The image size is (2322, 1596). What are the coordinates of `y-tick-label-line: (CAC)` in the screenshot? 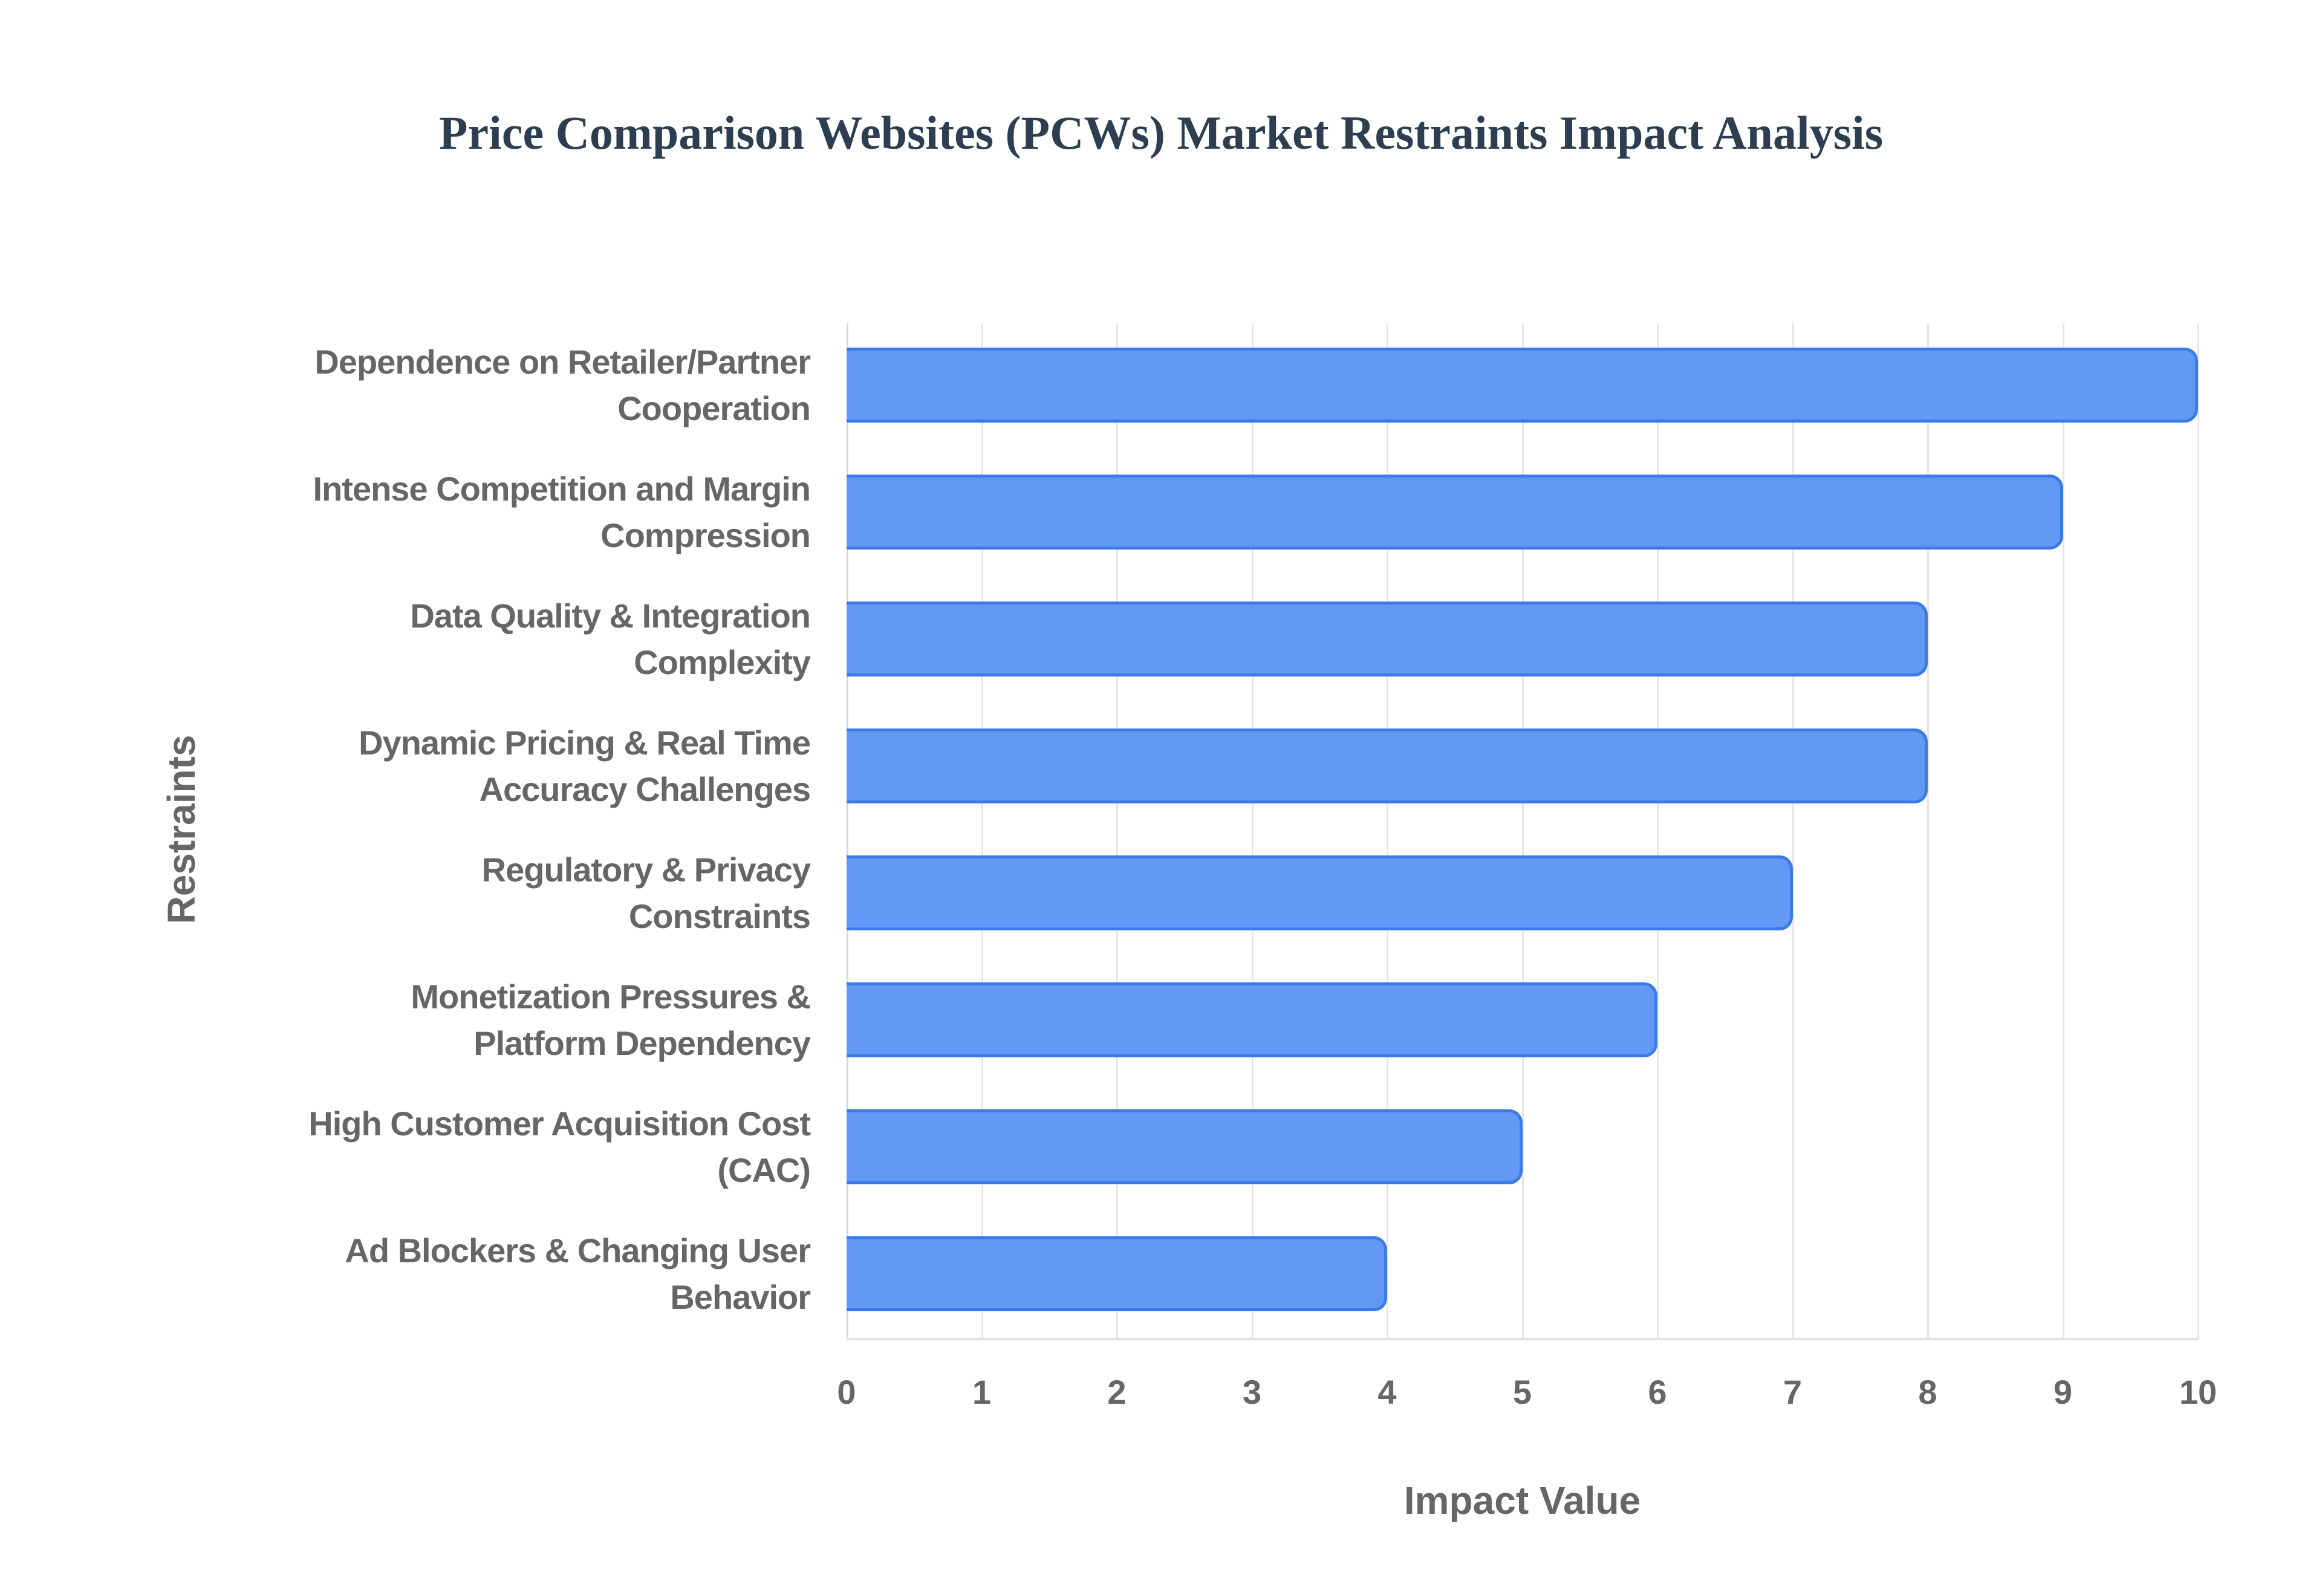 It's located at (764, 1170).